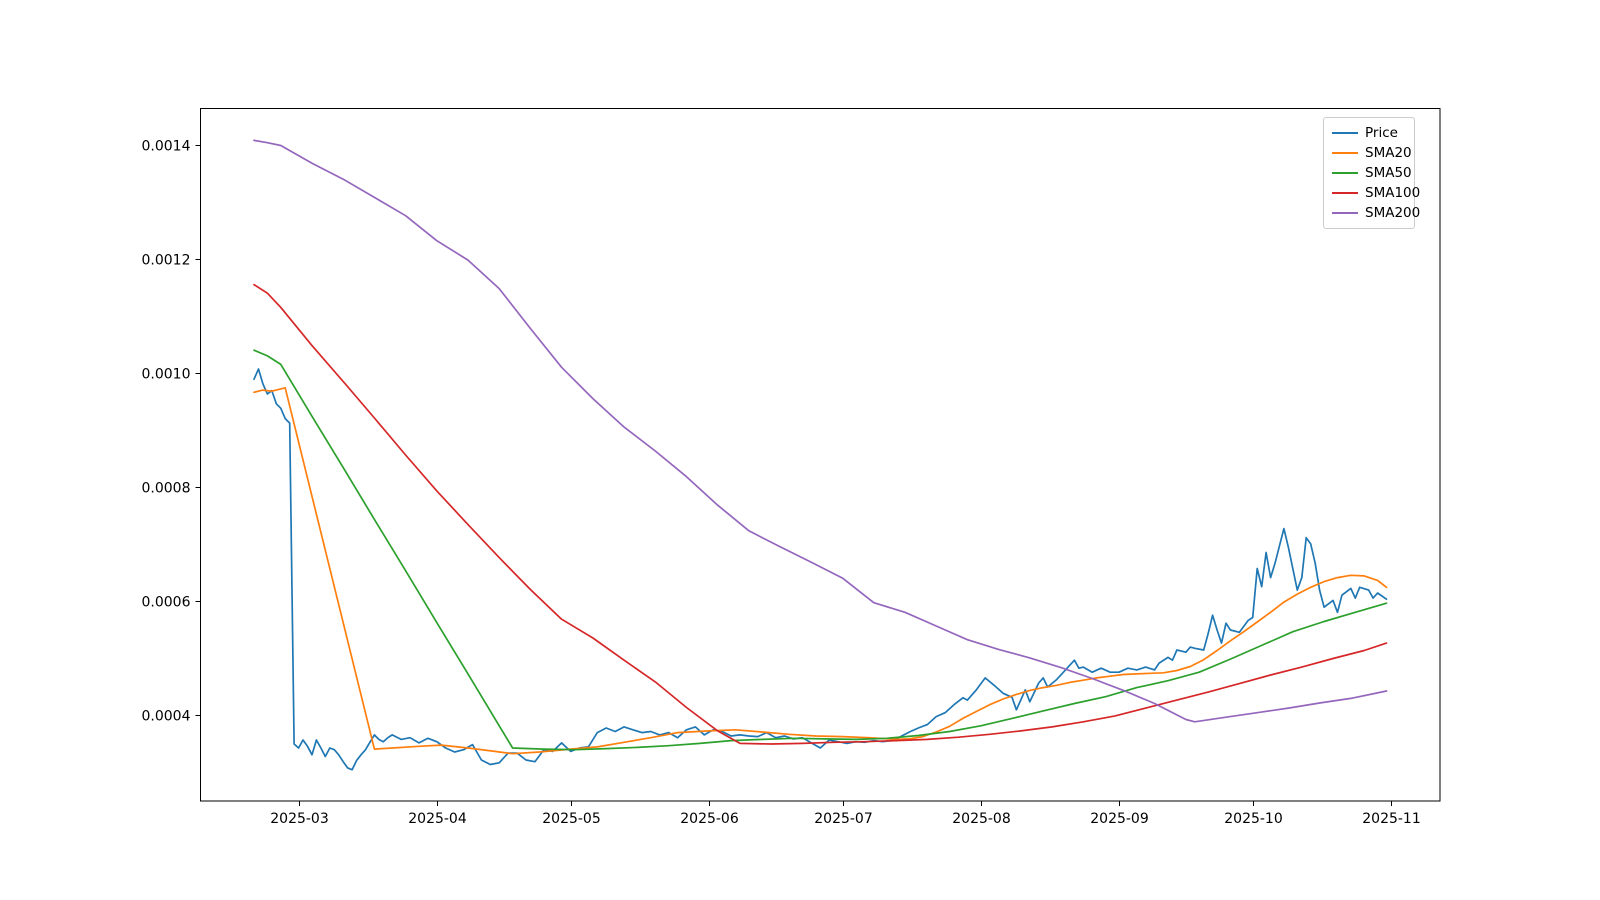 The height and width of the screenshot is (900, 1600). What do you see at coordinates (709, 819) in the screenshot?
I see `x-tick-label: 2025-06` at bounding box center [709, 819].